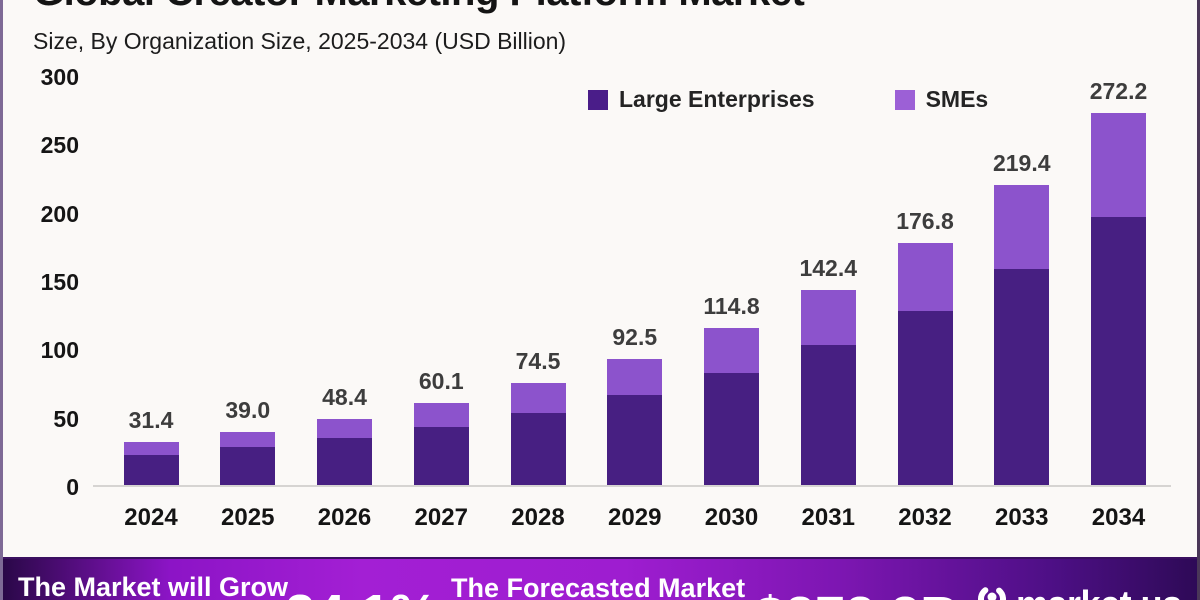  I want to click on bar-segment-smes-2032, so click(925, 277).